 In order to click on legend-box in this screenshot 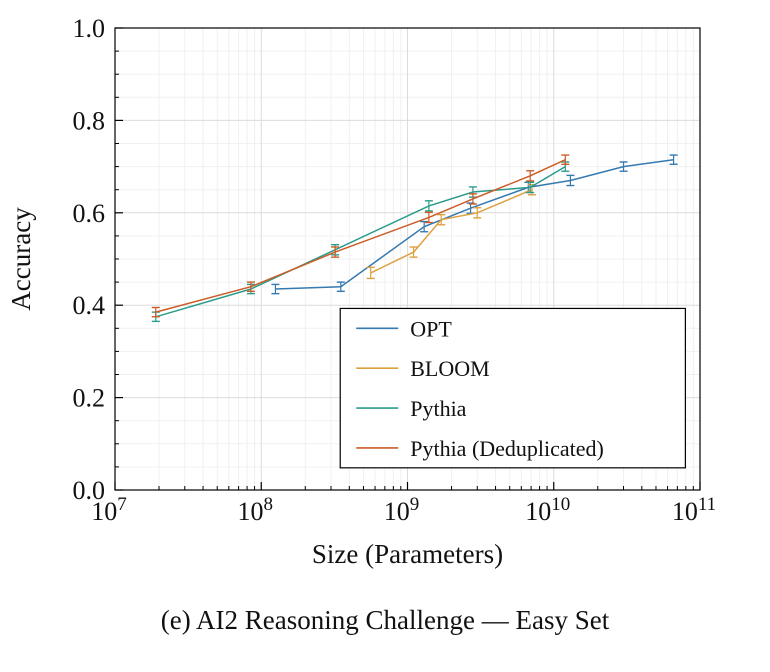, I will do `click(512, 388)`.